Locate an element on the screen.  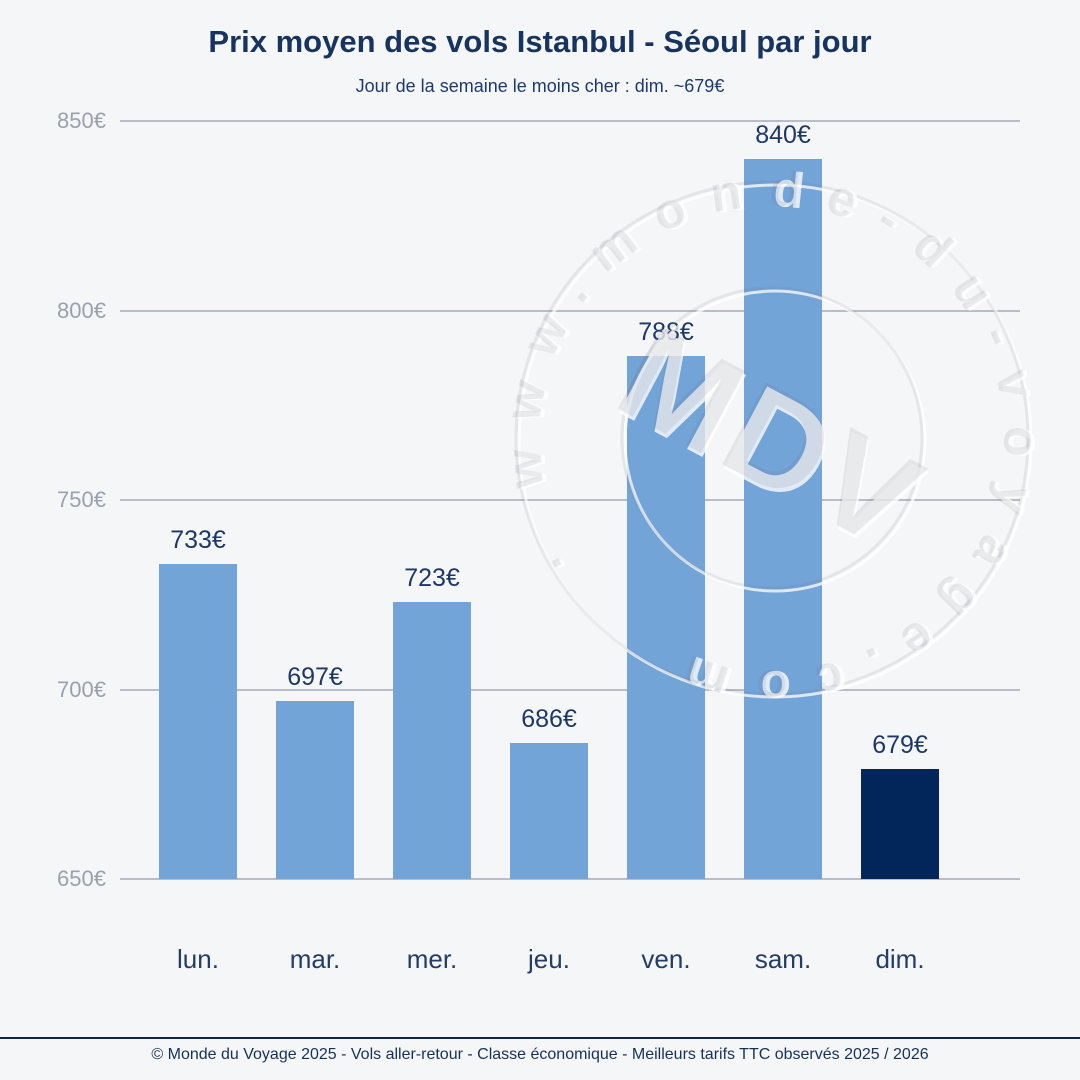
footer-divider is located at coordinates (540, 1038).